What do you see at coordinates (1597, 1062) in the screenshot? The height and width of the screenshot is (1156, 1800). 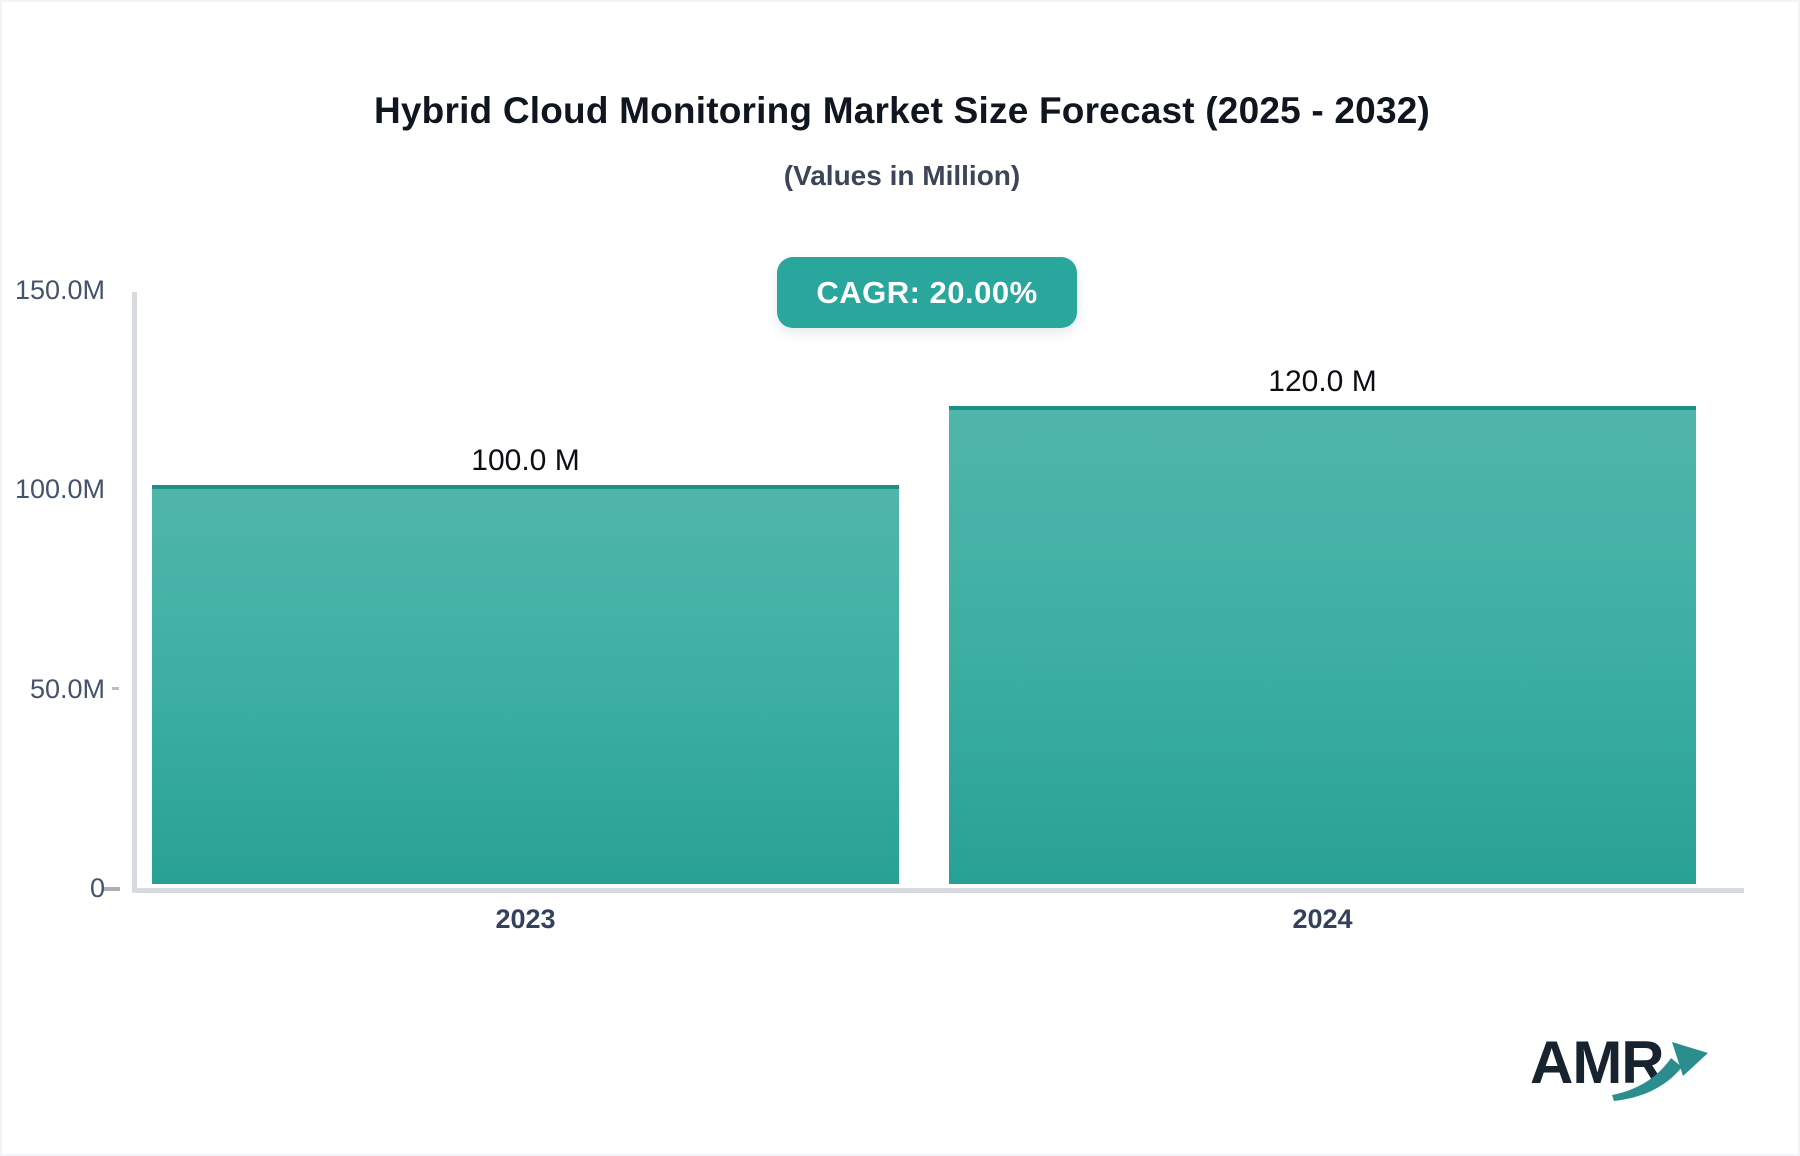 I see `amr-logo-text: AMR` at bounding box center [1597, 1062].